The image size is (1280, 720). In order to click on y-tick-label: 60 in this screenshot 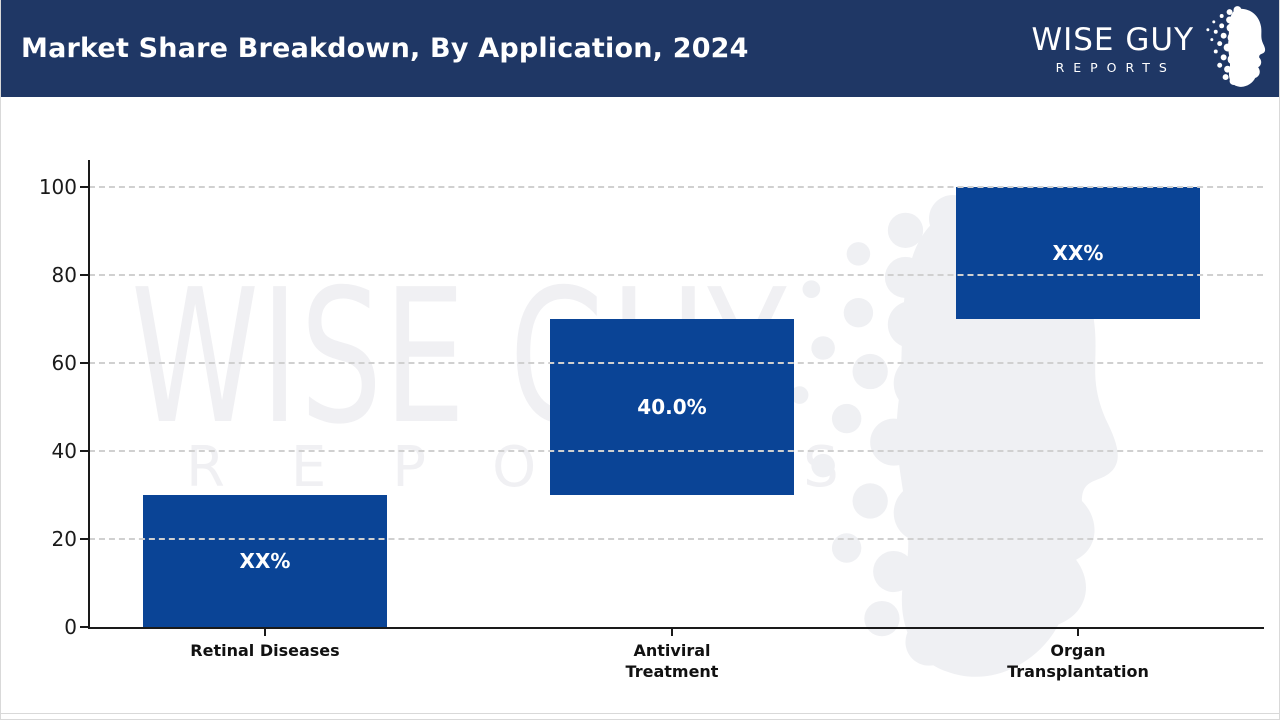, I will do `click(64, 363)`.